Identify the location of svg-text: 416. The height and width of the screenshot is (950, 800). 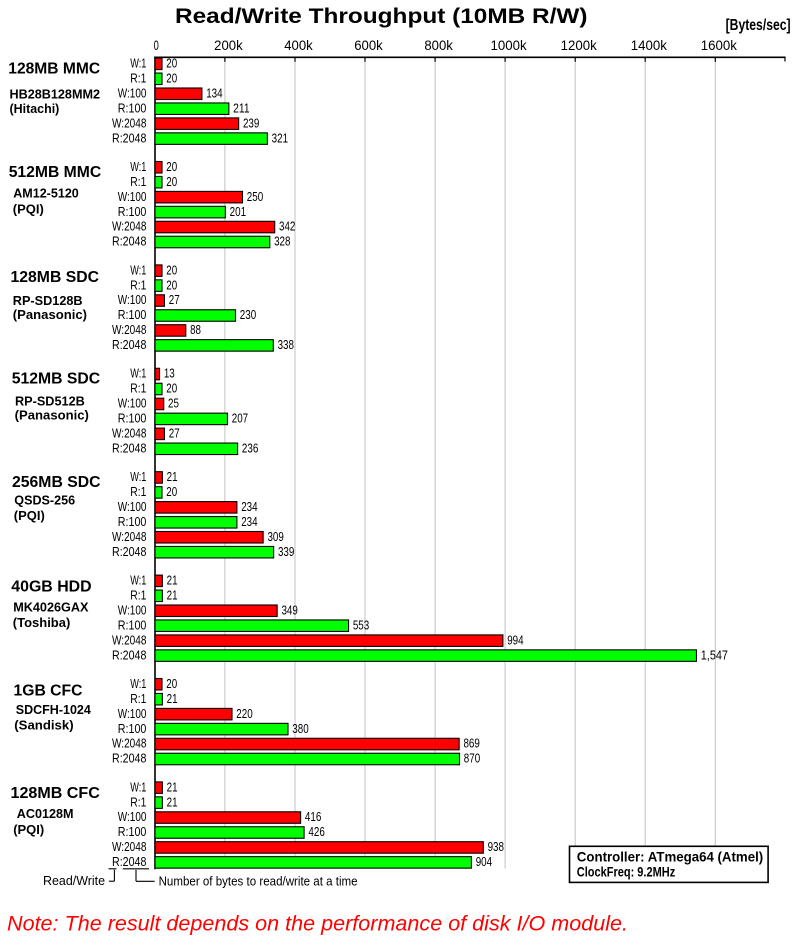
(313, 817).